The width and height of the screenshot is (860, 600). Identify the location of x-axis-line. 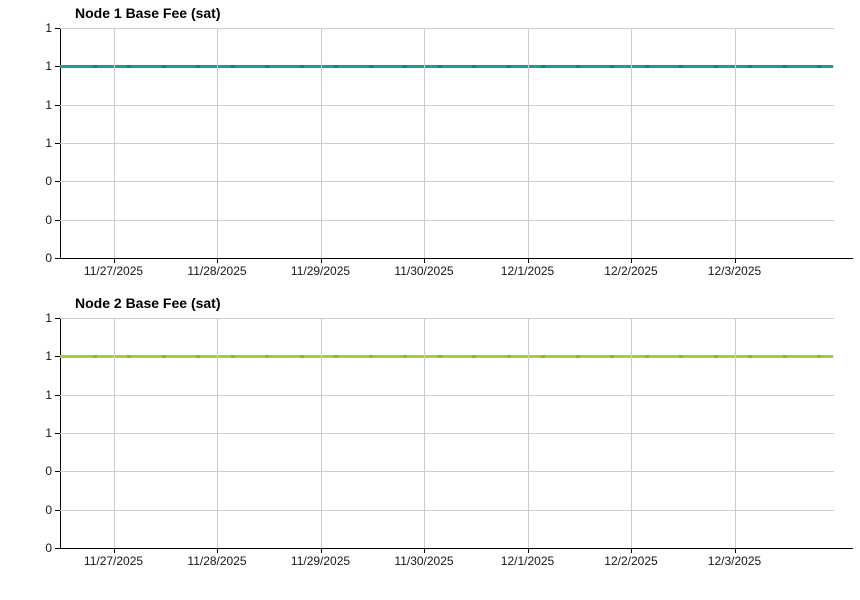
(456, 258).